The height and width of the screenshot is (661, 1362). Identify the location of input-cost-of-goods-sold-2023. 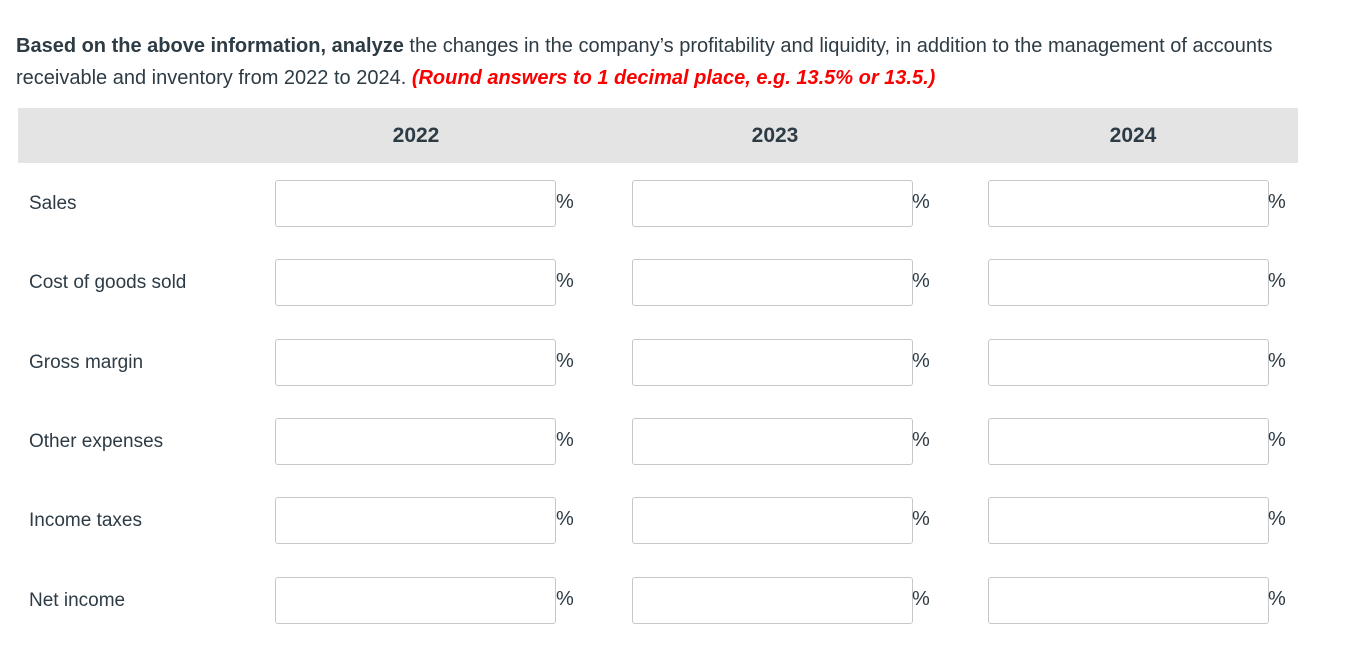
(772, 282).